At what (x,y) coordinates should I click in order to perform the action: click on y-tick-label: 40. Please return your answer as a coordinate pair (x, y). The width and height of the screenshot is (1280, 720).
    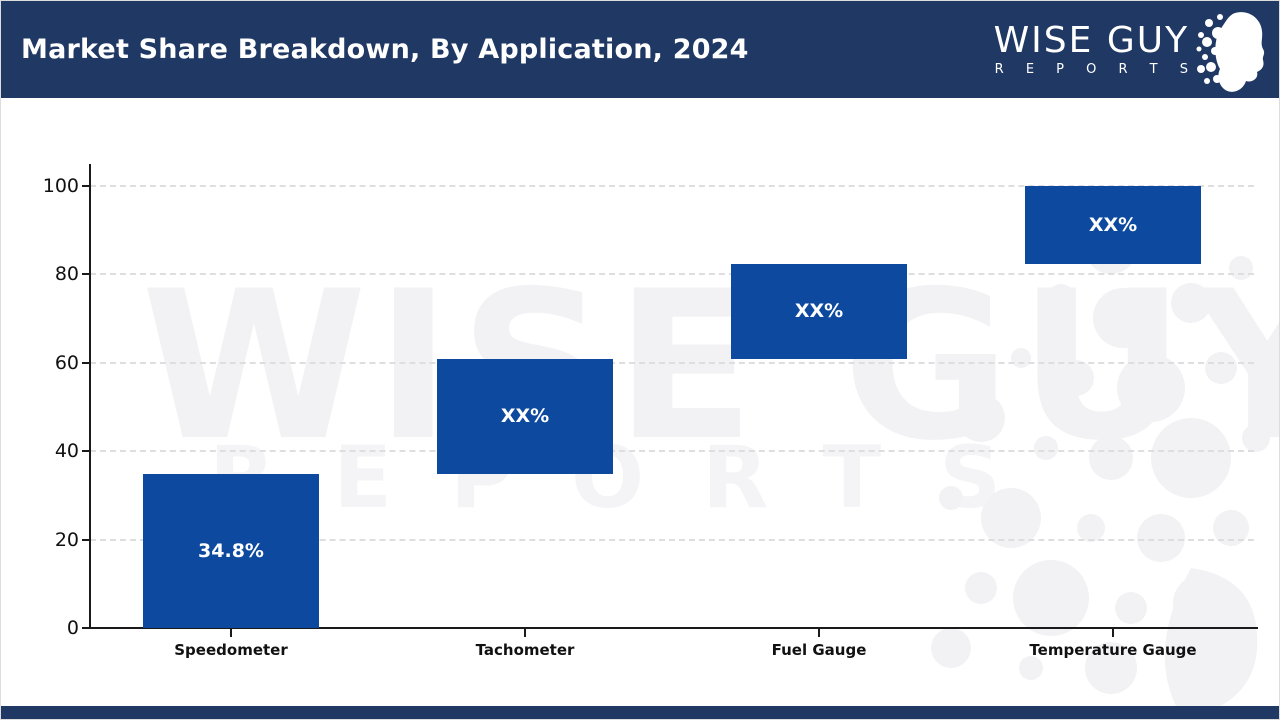
    Looking at the image, I should click on (66, 451).